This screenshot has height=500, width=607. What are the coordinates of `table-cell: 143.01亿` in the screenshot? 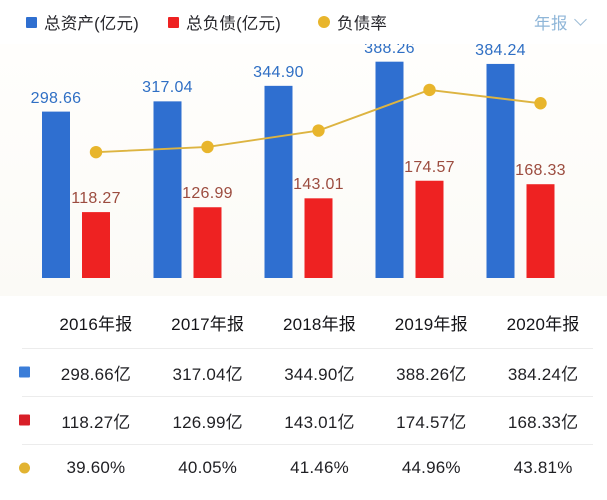 It's located at (319, 422).